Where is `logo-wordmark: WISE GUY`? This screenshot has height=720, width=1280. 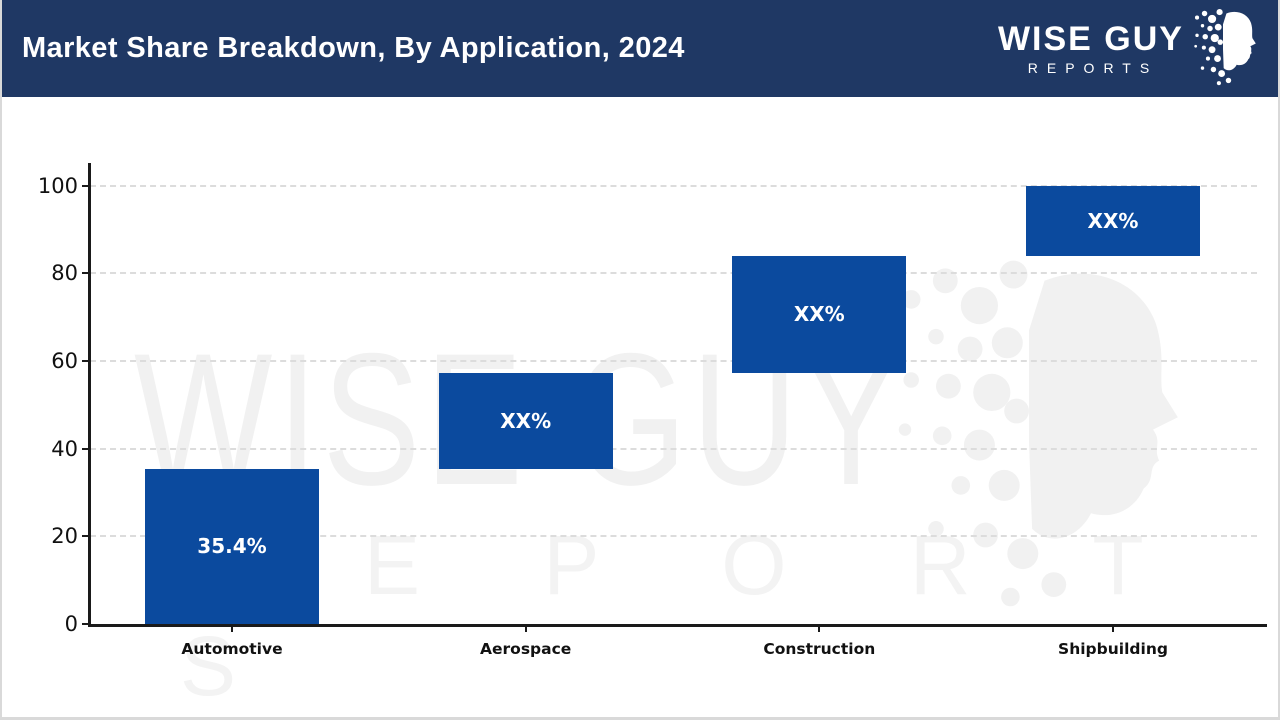 logo-wordmark: WISE GUY is located at coordinates (1090, 39).